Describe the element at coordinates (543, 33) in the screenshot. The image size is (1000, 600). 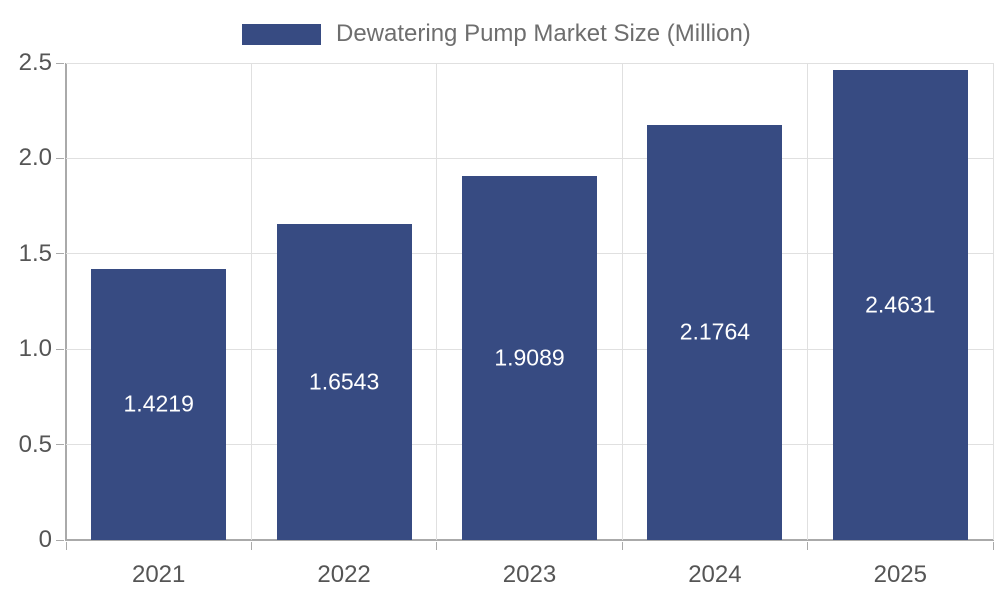
I see `legend-label: Dewatering Pump Market Size (Million)` at that location.